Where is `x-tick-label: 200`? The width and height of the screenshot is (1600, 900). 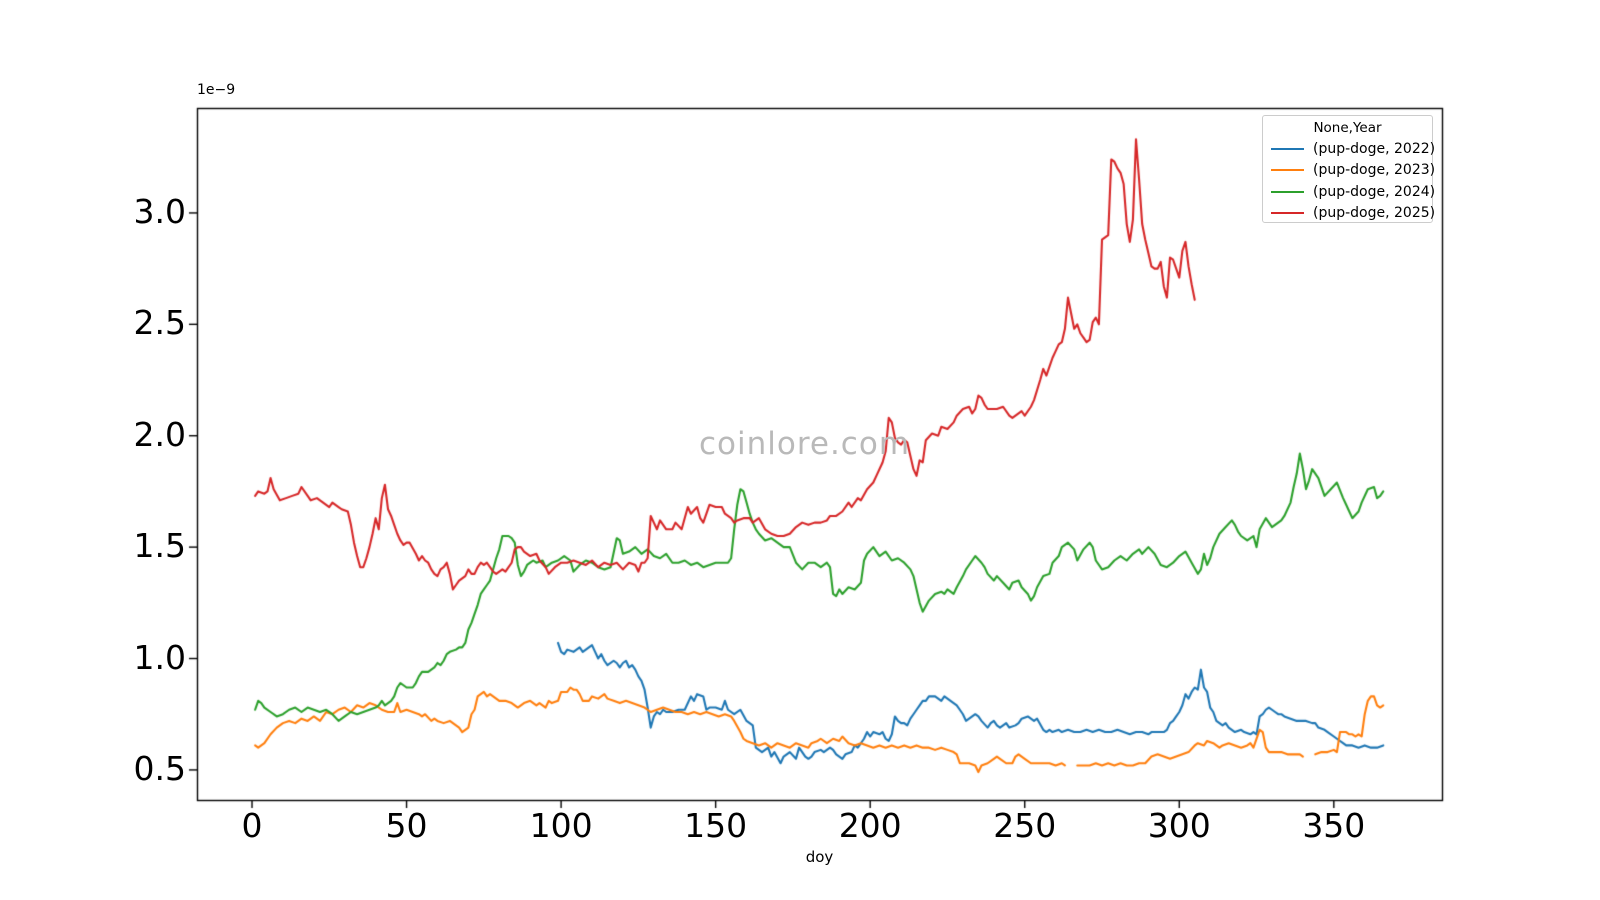 x-tick-label: 200 is located at coordinates (870, 825).